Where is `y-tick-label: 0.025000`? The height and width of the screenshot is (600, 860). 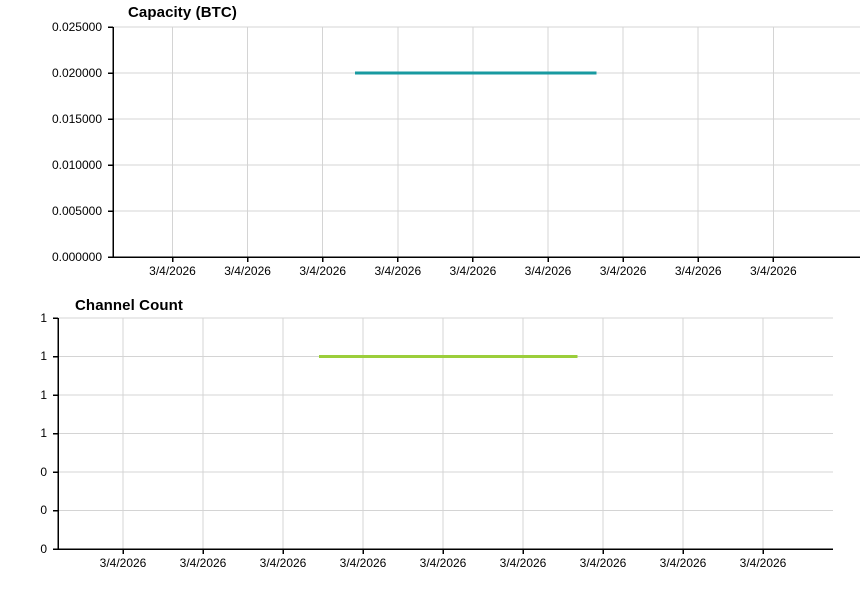 y-tick-label: 0.025000 is located at coordinates (76, 26).